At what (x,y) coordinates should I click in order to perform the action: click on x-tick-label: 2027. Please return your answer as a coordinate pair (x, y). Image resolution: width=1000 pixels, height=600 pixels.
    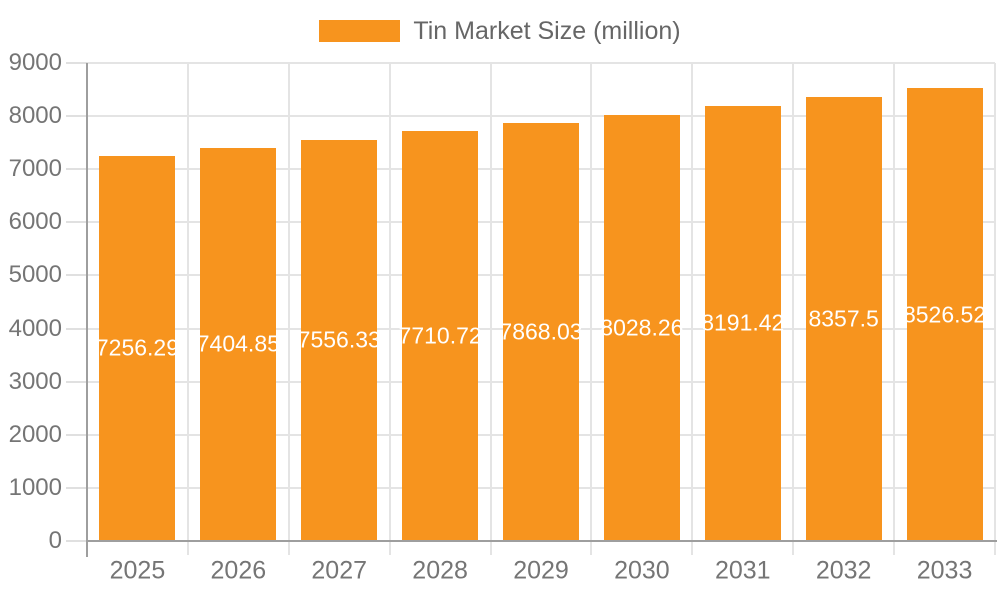
    Looking at the image, I should click on (339, 570).